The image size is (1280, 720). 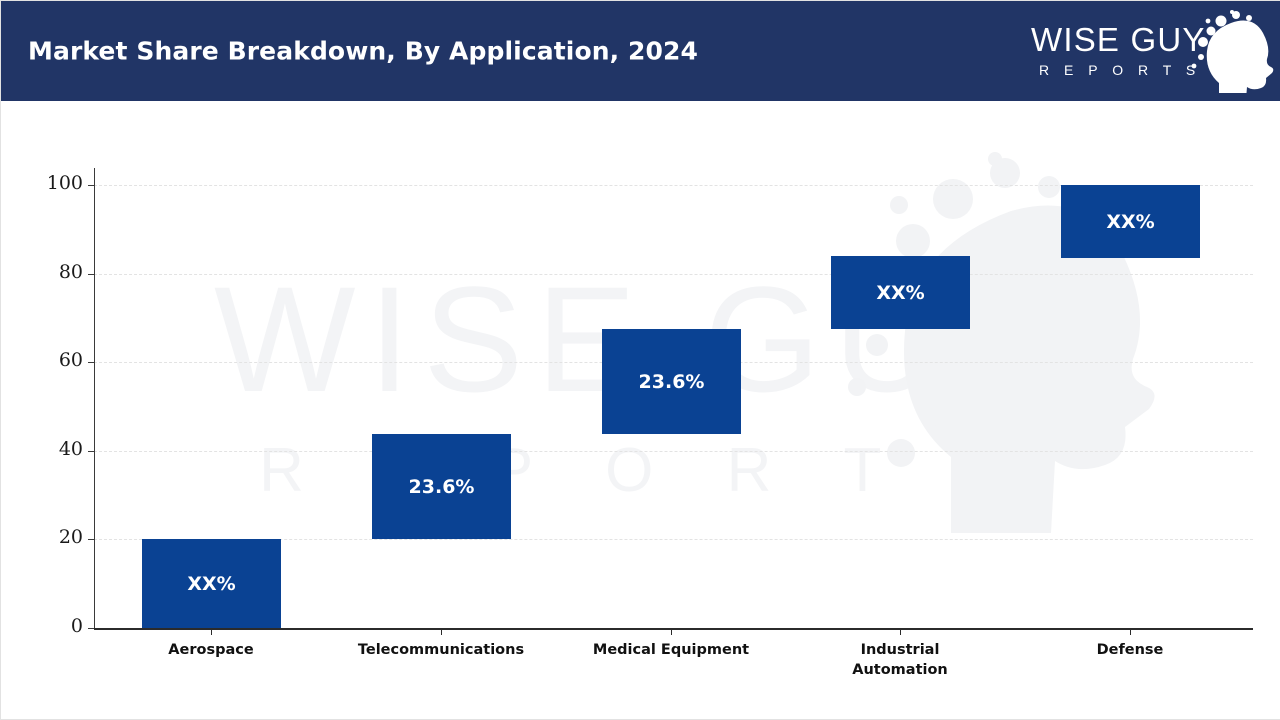 I want to click on x-tick-label-medical-equipment-line1: Medical Equipment, so click(x=671, y=650).